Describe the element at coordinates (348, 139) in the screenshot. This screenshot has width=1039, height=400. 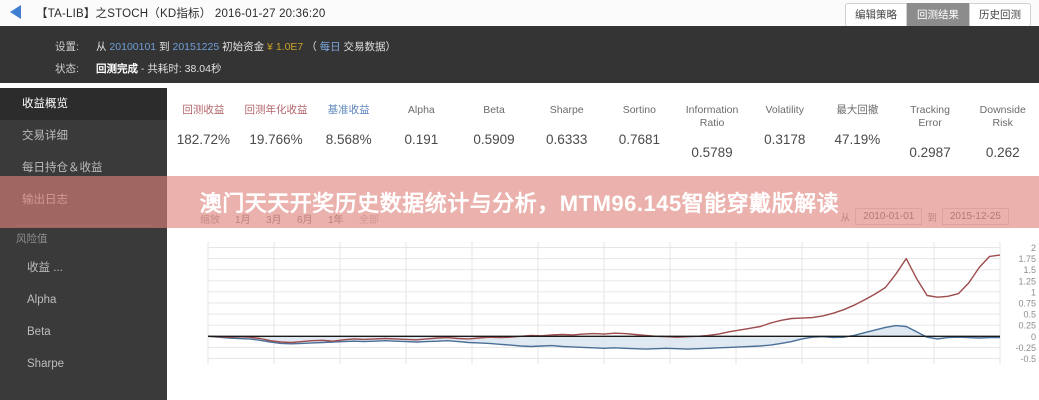
I see `metric-value: 8.568%` at that location.